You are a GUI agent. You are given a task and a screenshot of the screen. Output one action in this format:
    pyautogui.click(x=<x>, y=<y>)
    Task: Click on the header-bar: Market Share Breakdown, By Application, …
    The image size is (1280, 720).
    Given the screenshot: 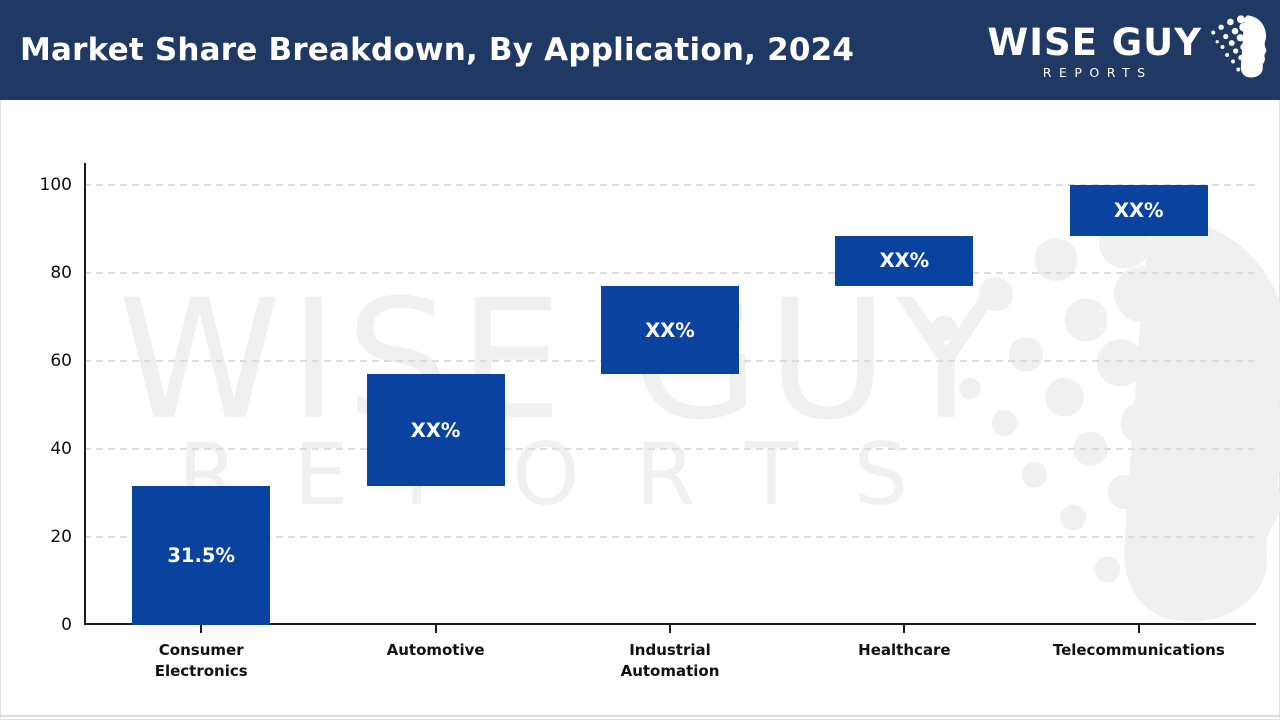 What is the action you would take?
    pyautogui.click(x=640, y=50)
    